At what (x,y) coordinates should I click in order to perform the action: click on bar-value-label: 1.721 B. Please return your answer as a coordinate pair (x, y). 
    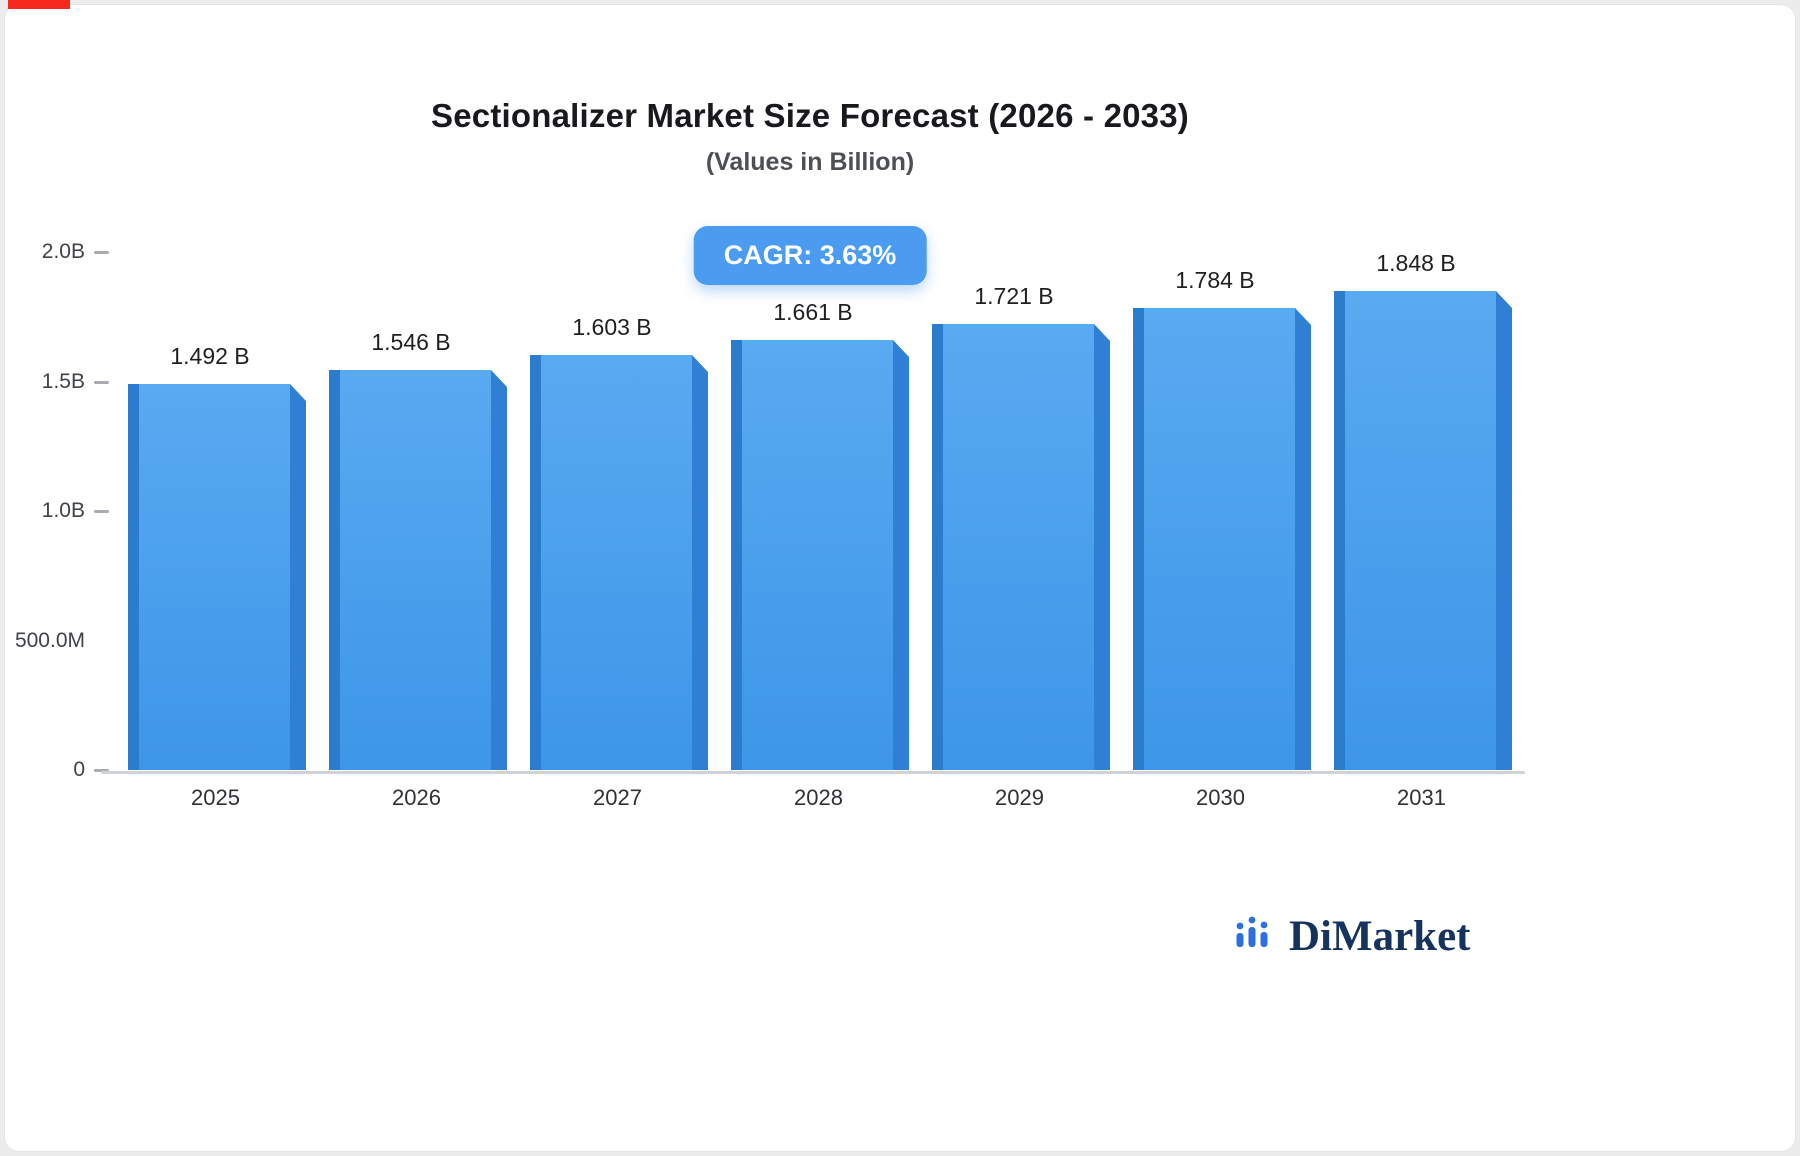
    Looking at the image, I should click on (1014, 296).